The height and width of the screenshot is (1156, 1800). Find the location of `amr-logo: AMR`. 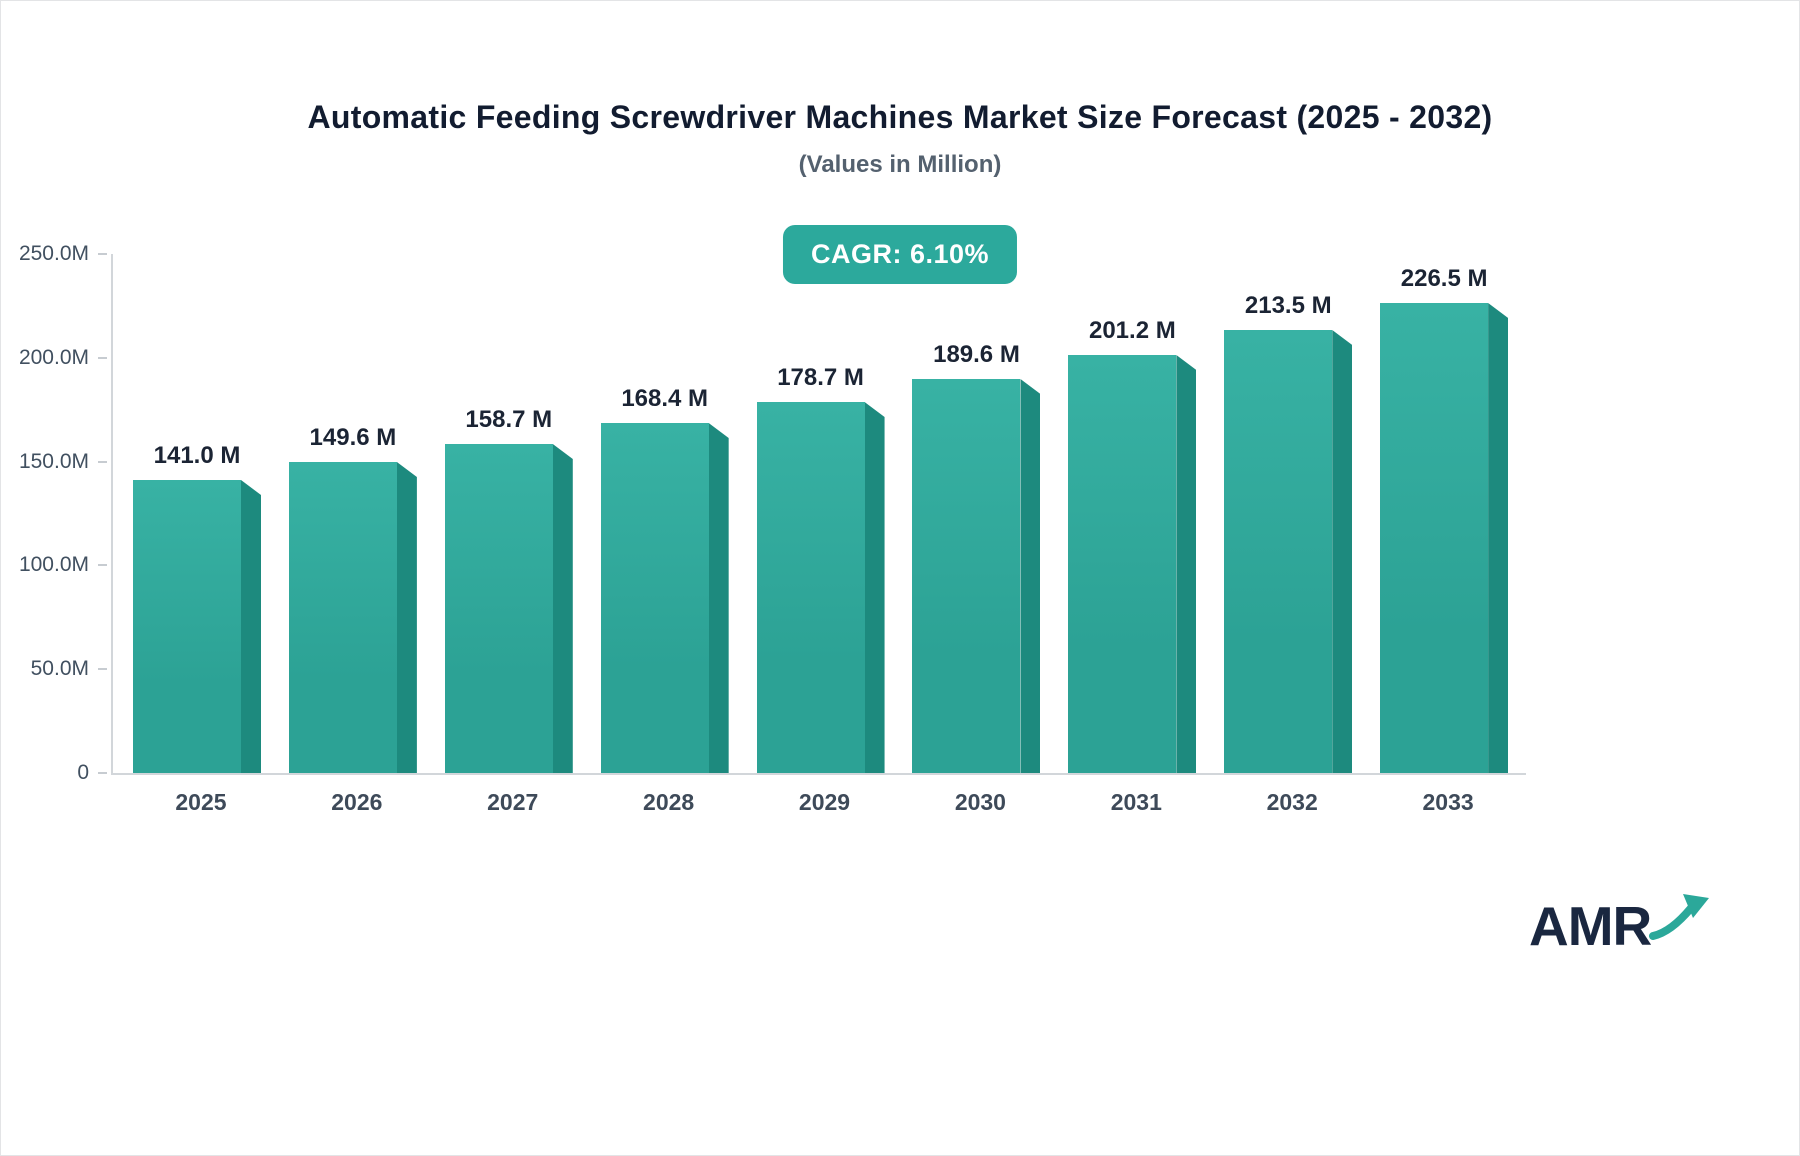

amr-logo: AMR is located at coordinates (1629, 929).